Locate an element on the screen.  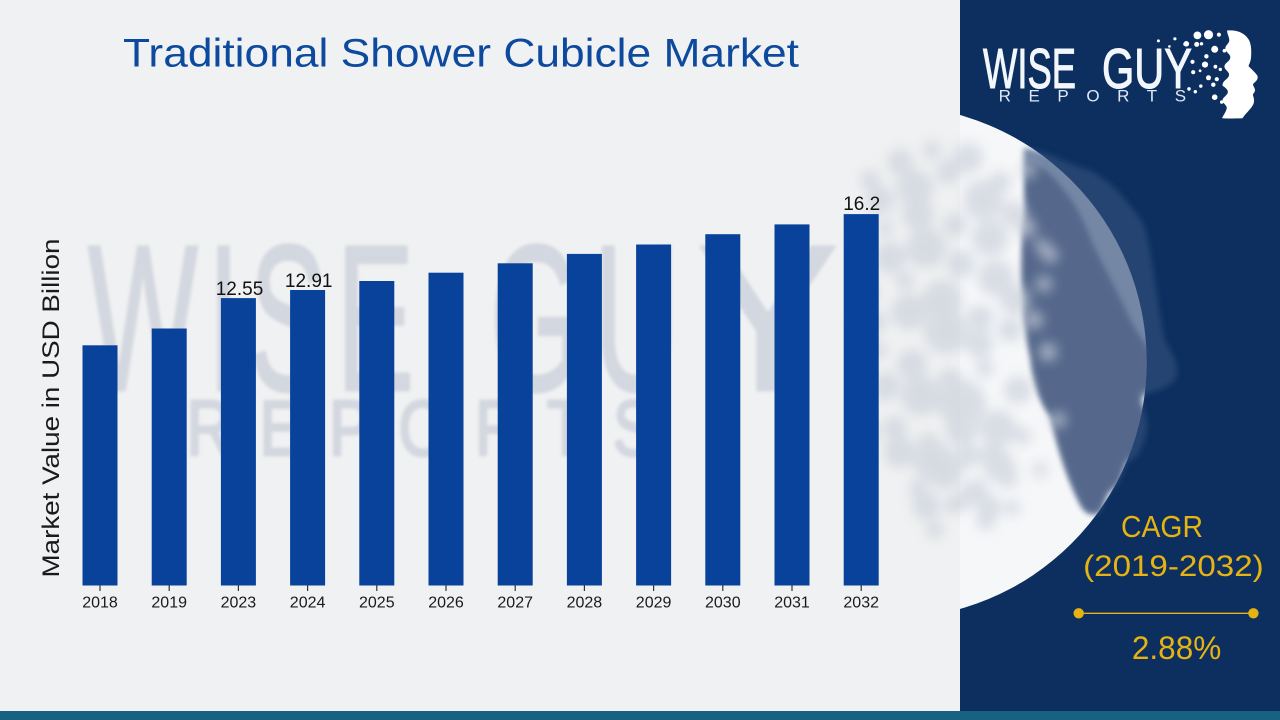
svg-text: 2027 is located at coordinates (515, 603).